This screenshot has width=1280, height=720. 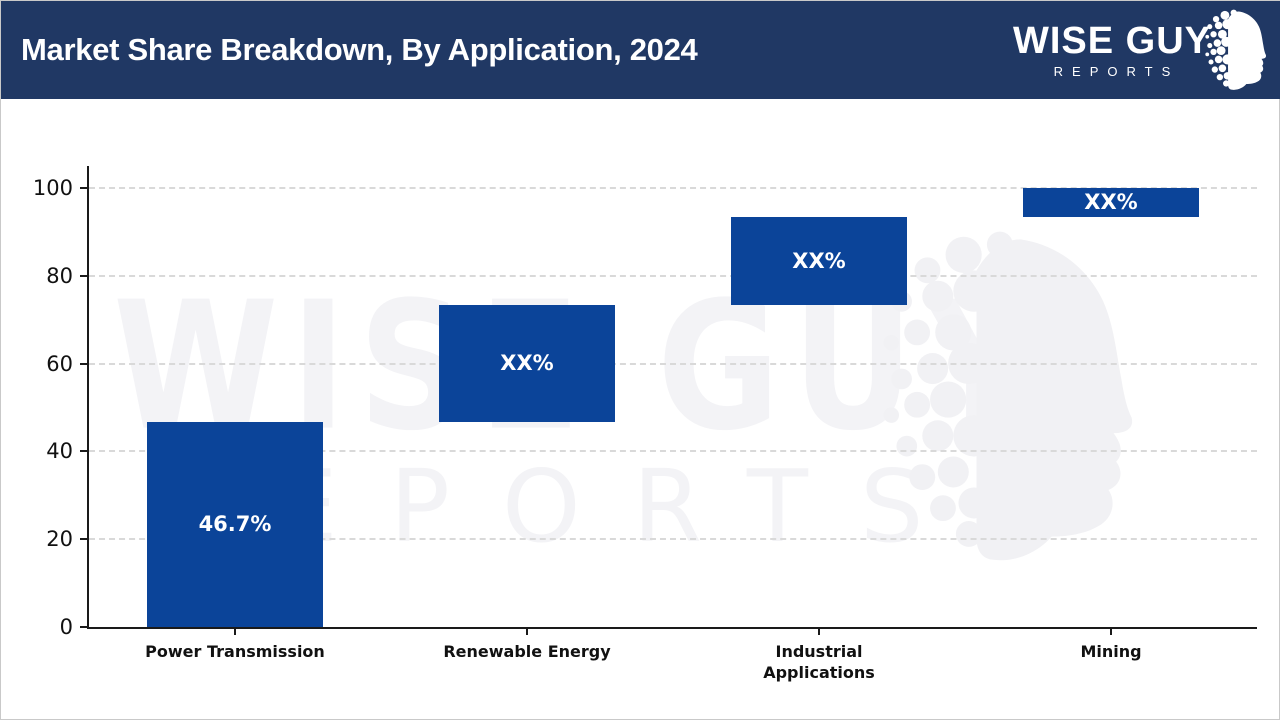 I want to click on bar-value-label-mining: XX%, so click(x=1111, y=202).